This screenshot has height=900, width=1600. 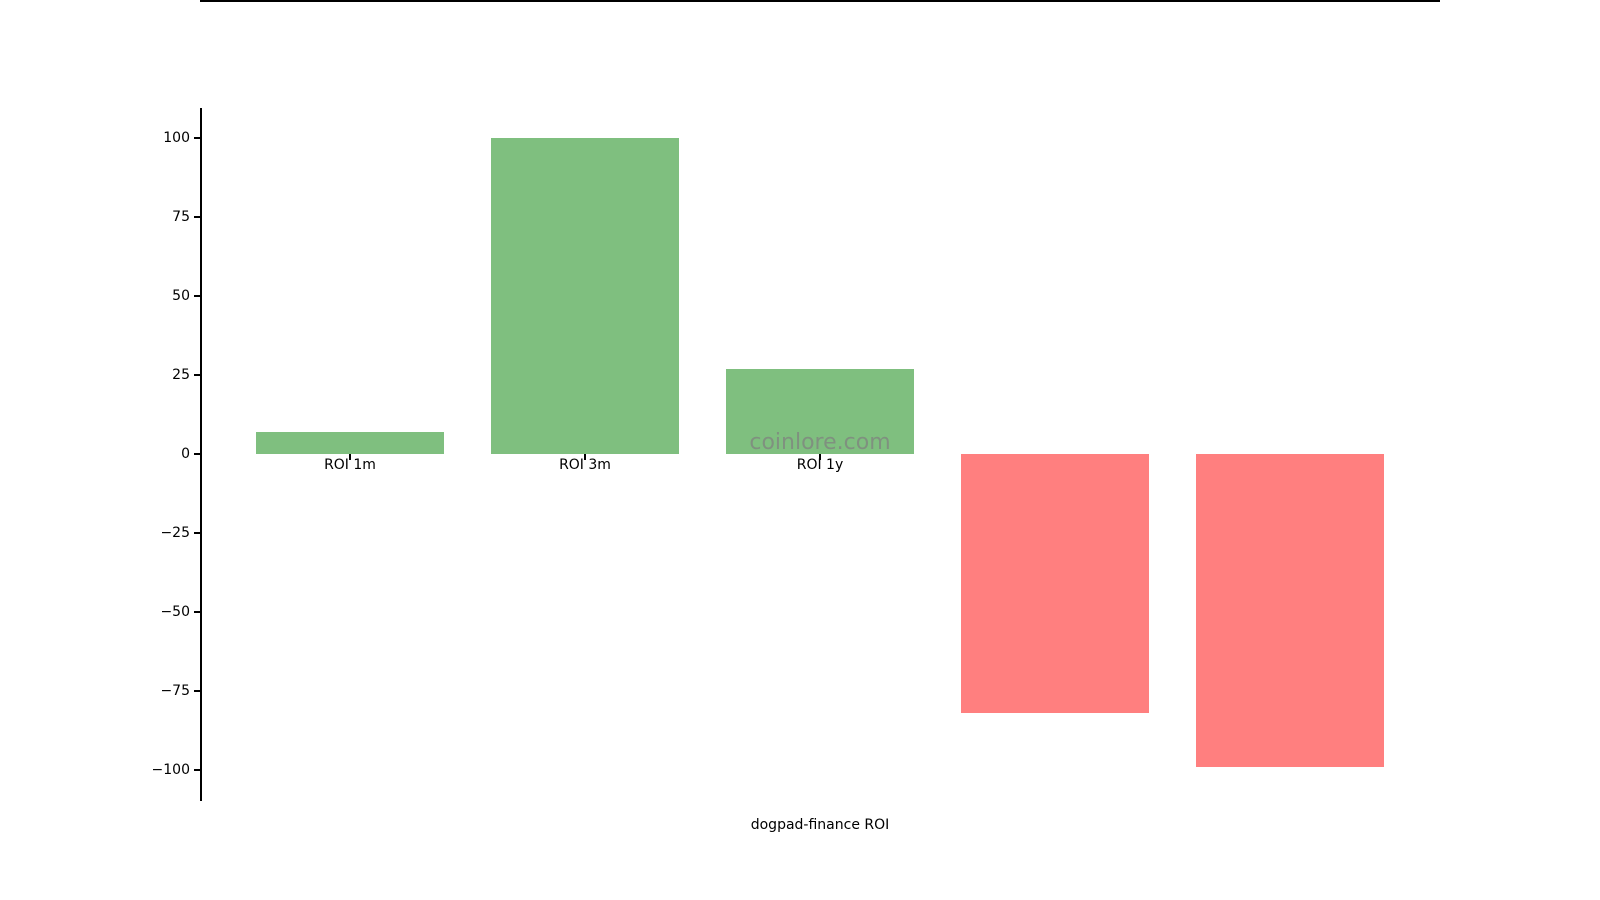 What do you see at coordinates (181, 216) in the screenshot?
I see `y-tick-label: 75` at bounding box center [181, 216].